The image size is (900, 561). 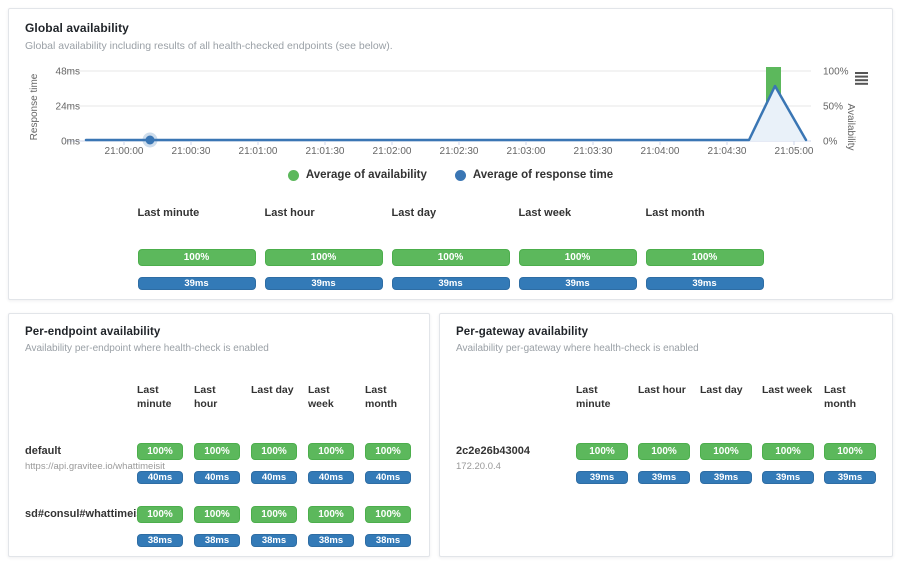 What do you see at coordinates (191, 151) in the screenshot?
I see `x-axis-tick-label: 21:00:30` at bounding box center [191, 151].